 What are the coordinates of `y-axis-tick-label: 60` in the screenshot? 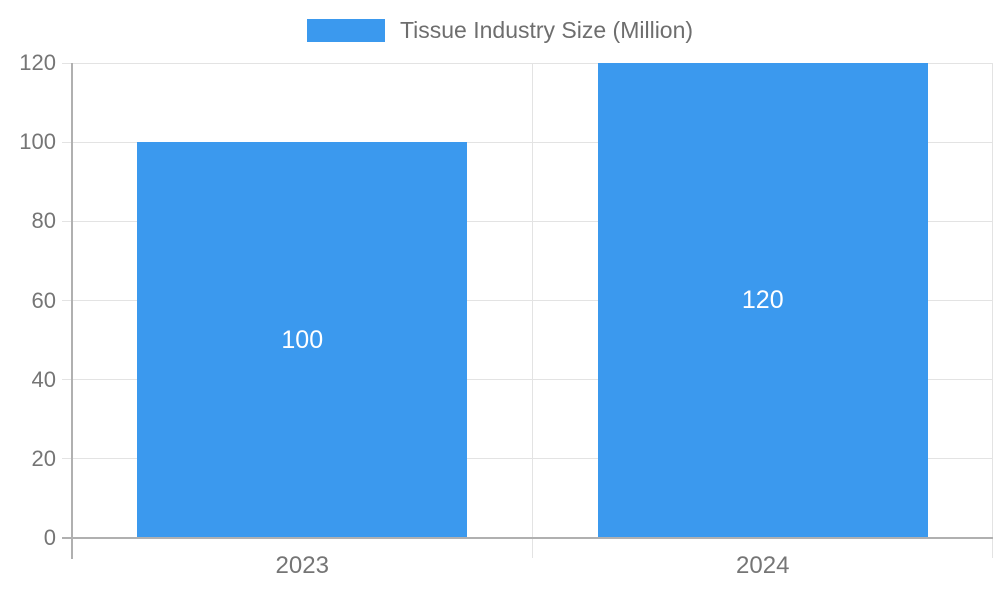 It's located at (43, 300).